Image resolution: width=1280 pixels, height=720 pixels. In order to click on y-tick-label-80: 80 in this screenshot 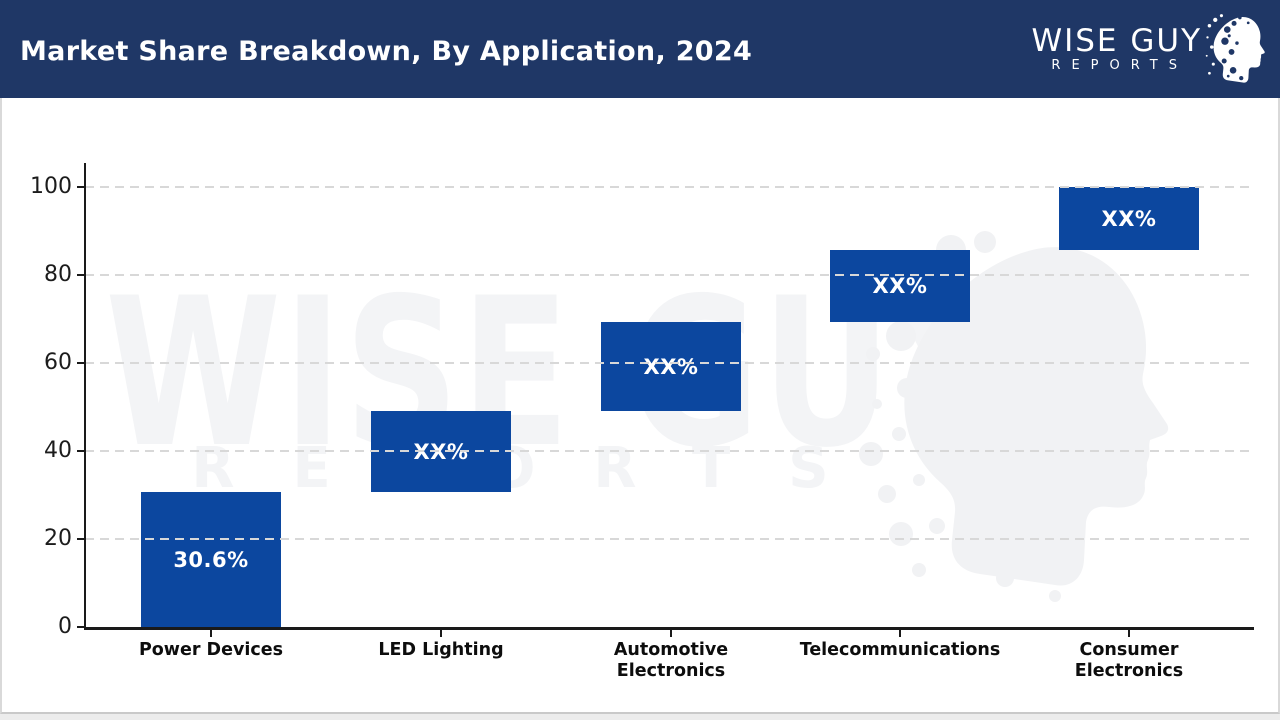, I will do `click(58, 274)`.